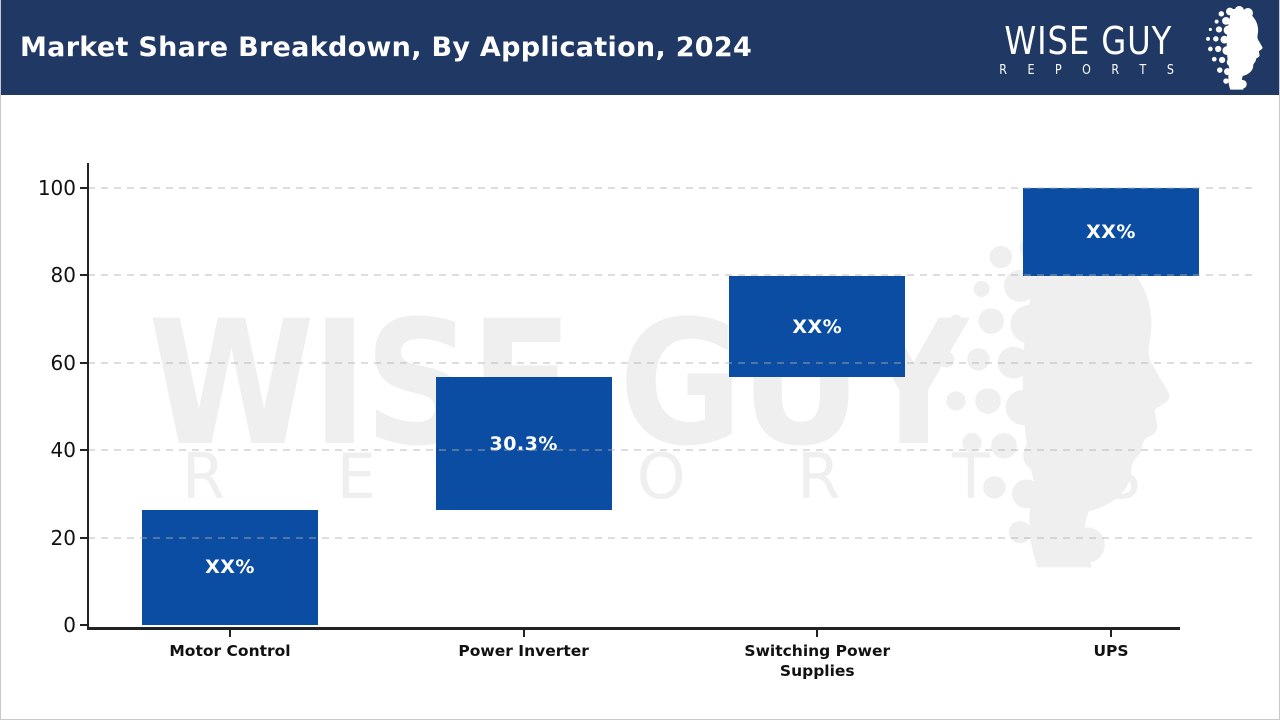  I want to click on x-axis-label: UPS, so click(1111, 651).